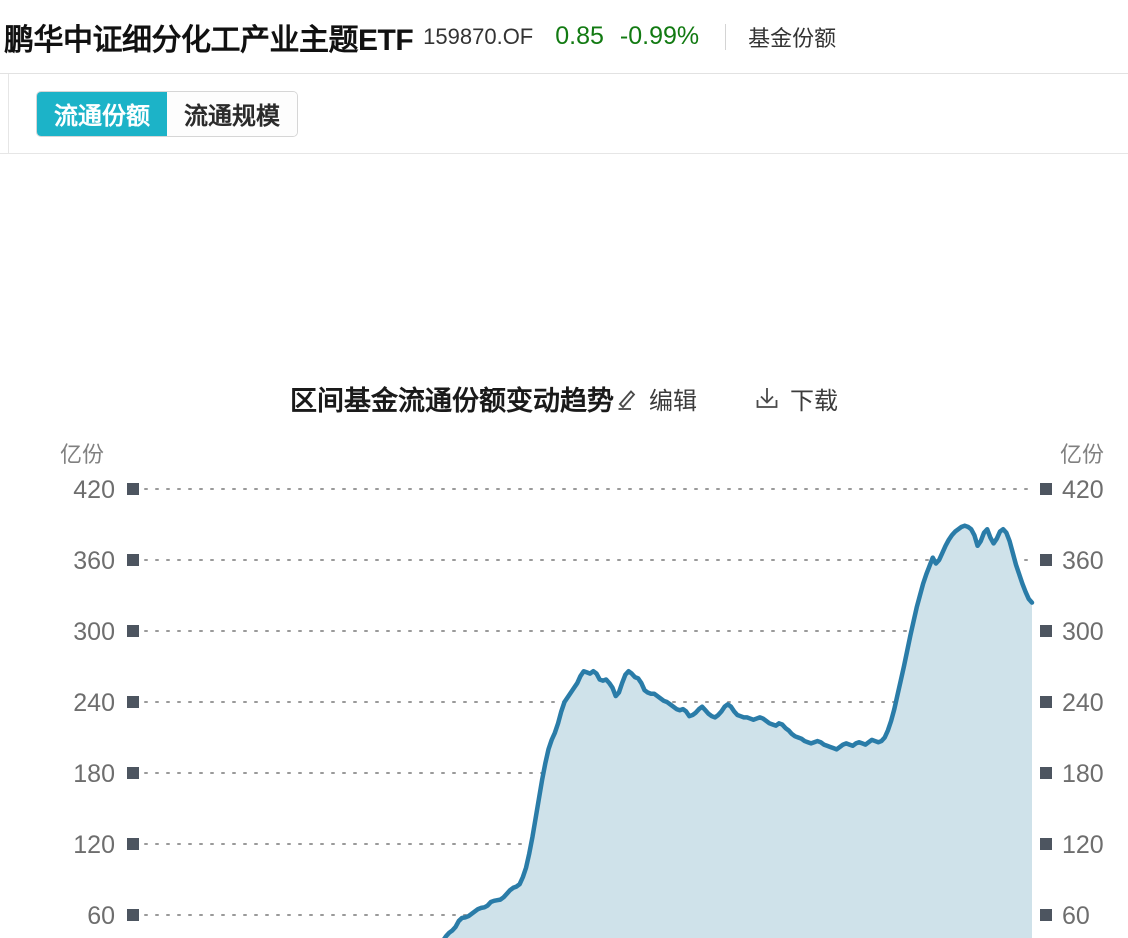  Describe the element at coordinates (452, 400) in the screenshot. I see `chart-title: 区间基金流通份额变动趋势` at that location.